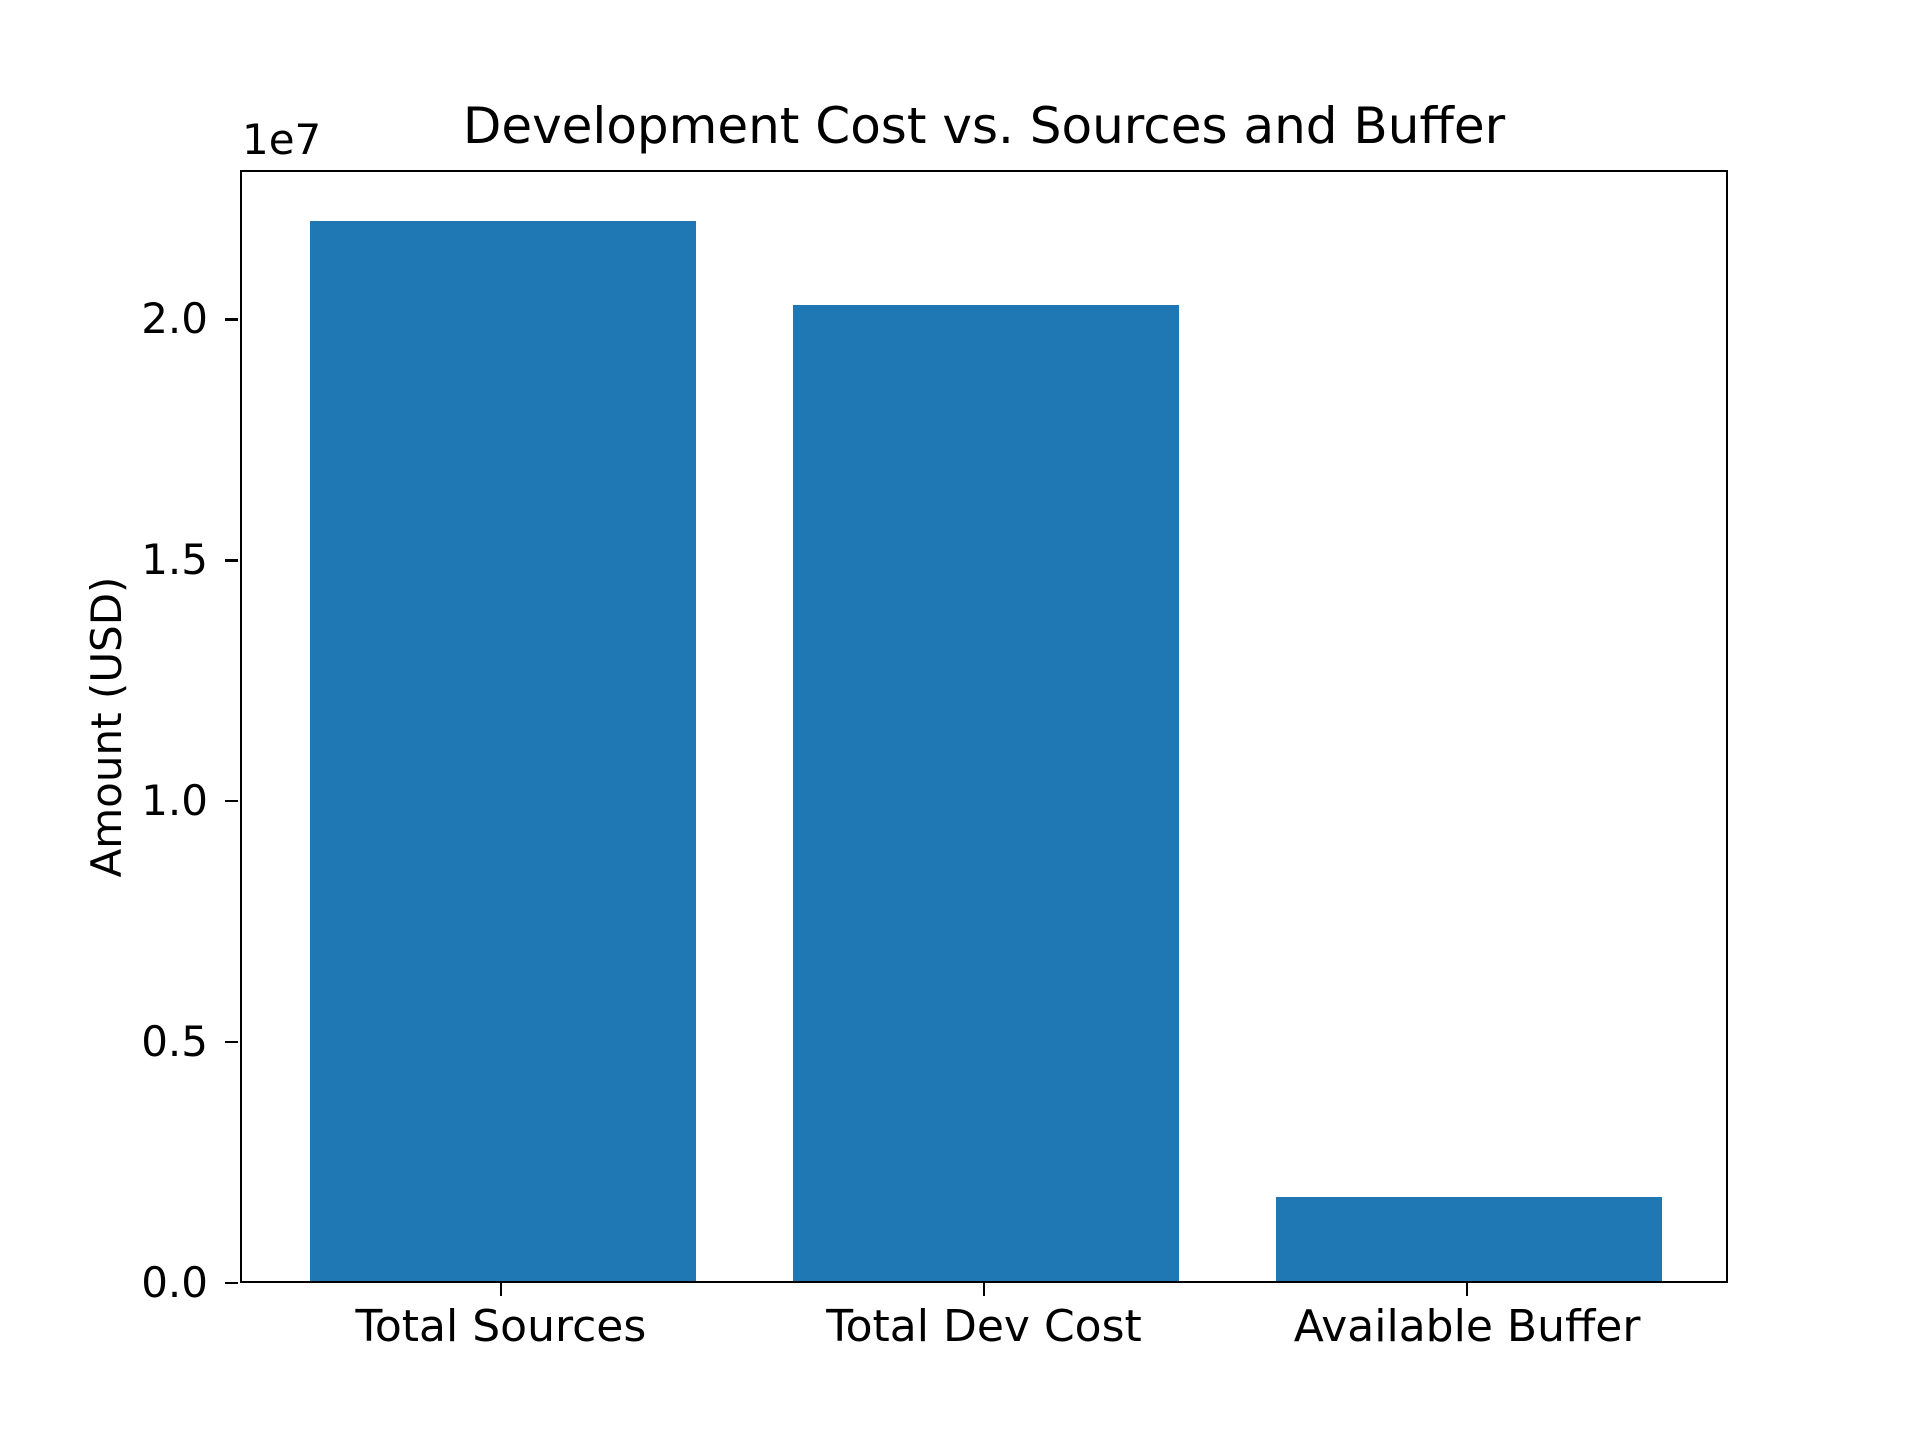  What do you see at coordinates (174, 319) in the screenshot?
I see `y-tick-label: 2.0` at bounding box center [174, 319].